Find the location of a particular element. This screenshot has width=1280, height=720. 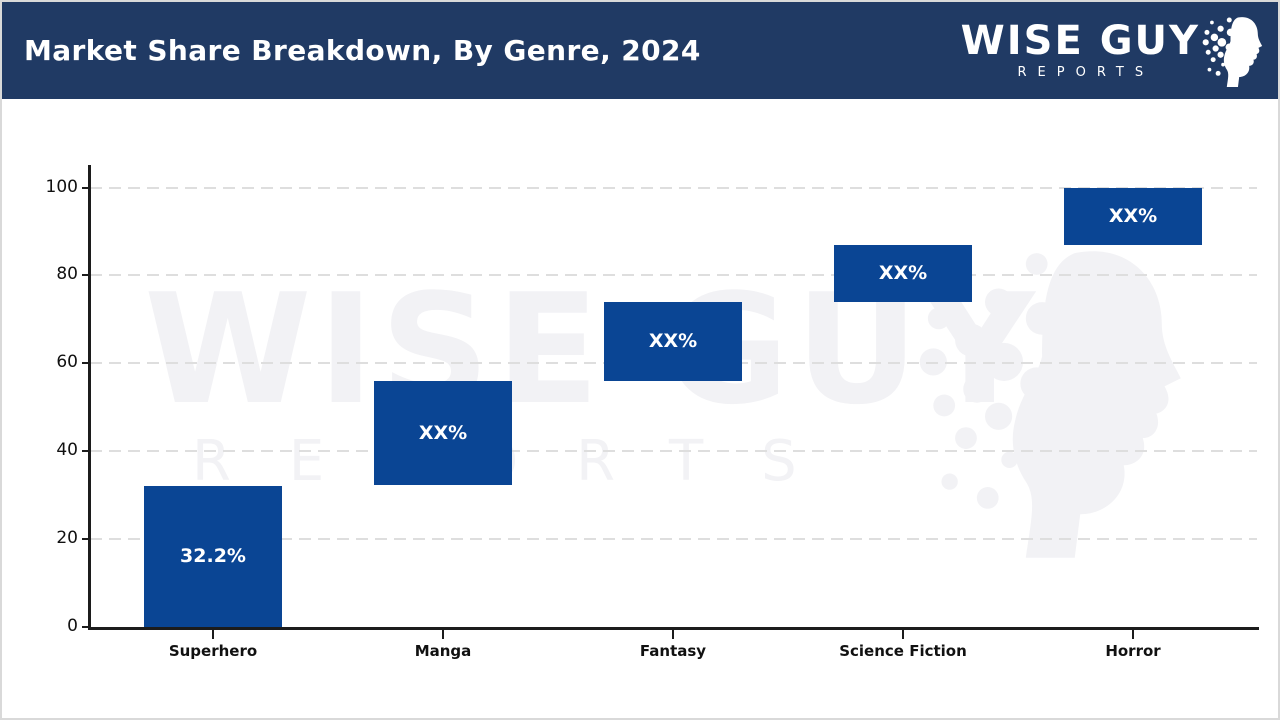

chart-bar-fantasy: XX% is located at coordinates (673, 341).